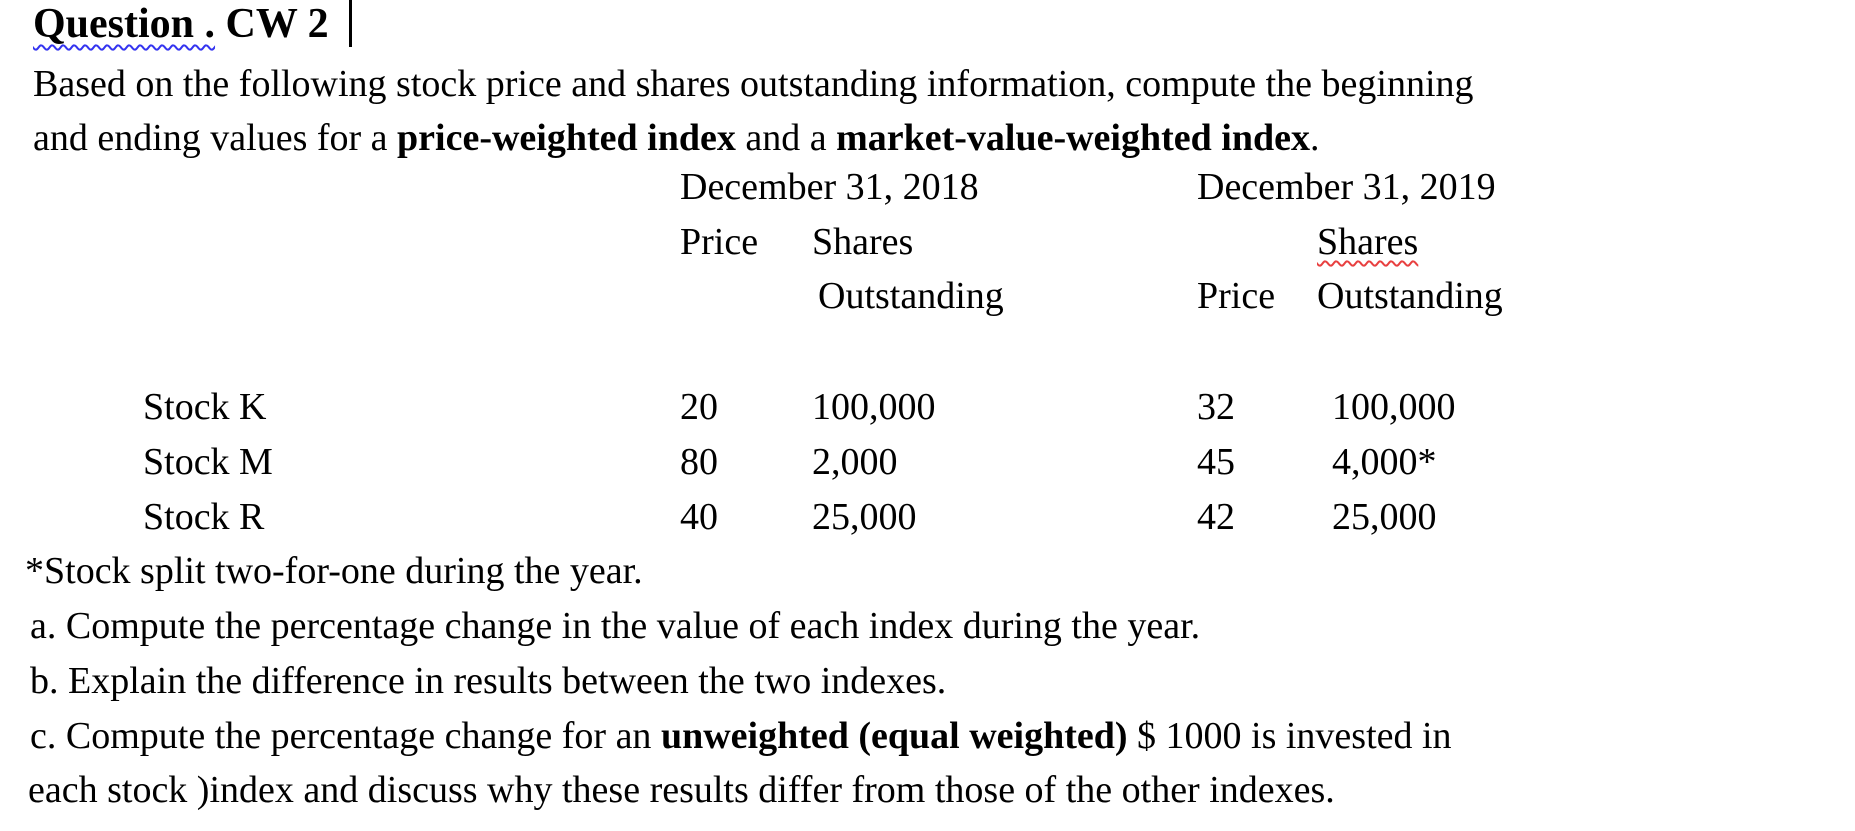 The width and height of the screenshot is (1855, 831). I want to click on cell-shares-2018: 100,000, so click(874, 407).